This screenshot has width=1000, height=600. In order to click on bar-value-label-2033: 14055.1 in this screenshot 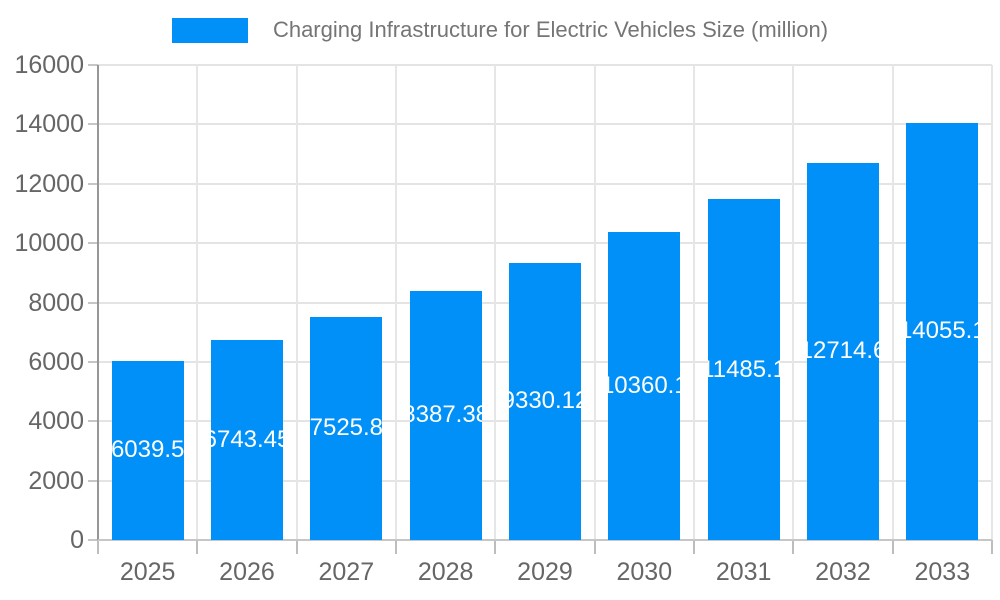, I will do `click(942, 331)`.